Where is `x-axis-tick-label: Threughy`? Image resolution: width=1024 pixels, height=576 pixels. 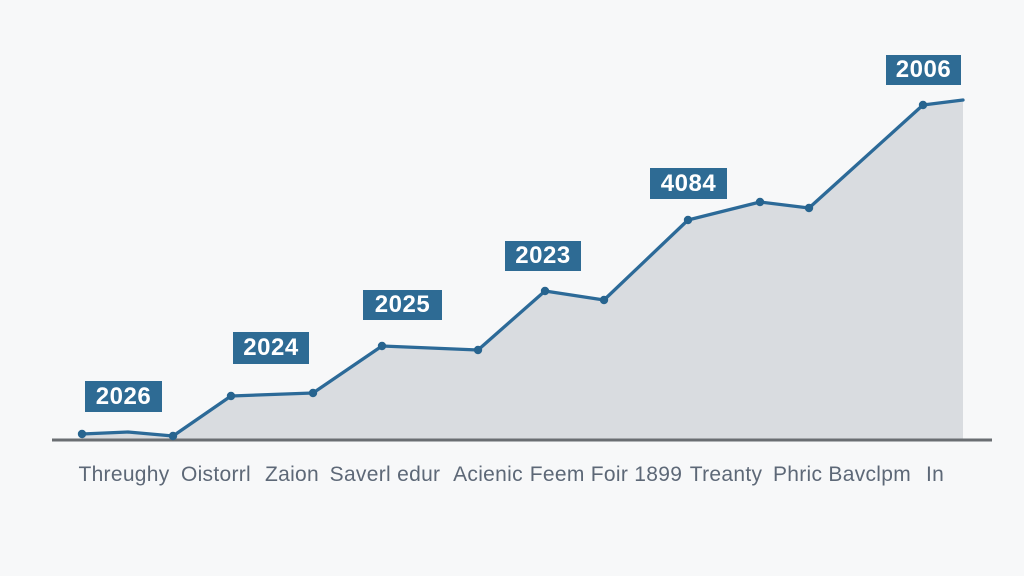 x-axis-tick-label: Threughy is located at coordinates (124, 474).